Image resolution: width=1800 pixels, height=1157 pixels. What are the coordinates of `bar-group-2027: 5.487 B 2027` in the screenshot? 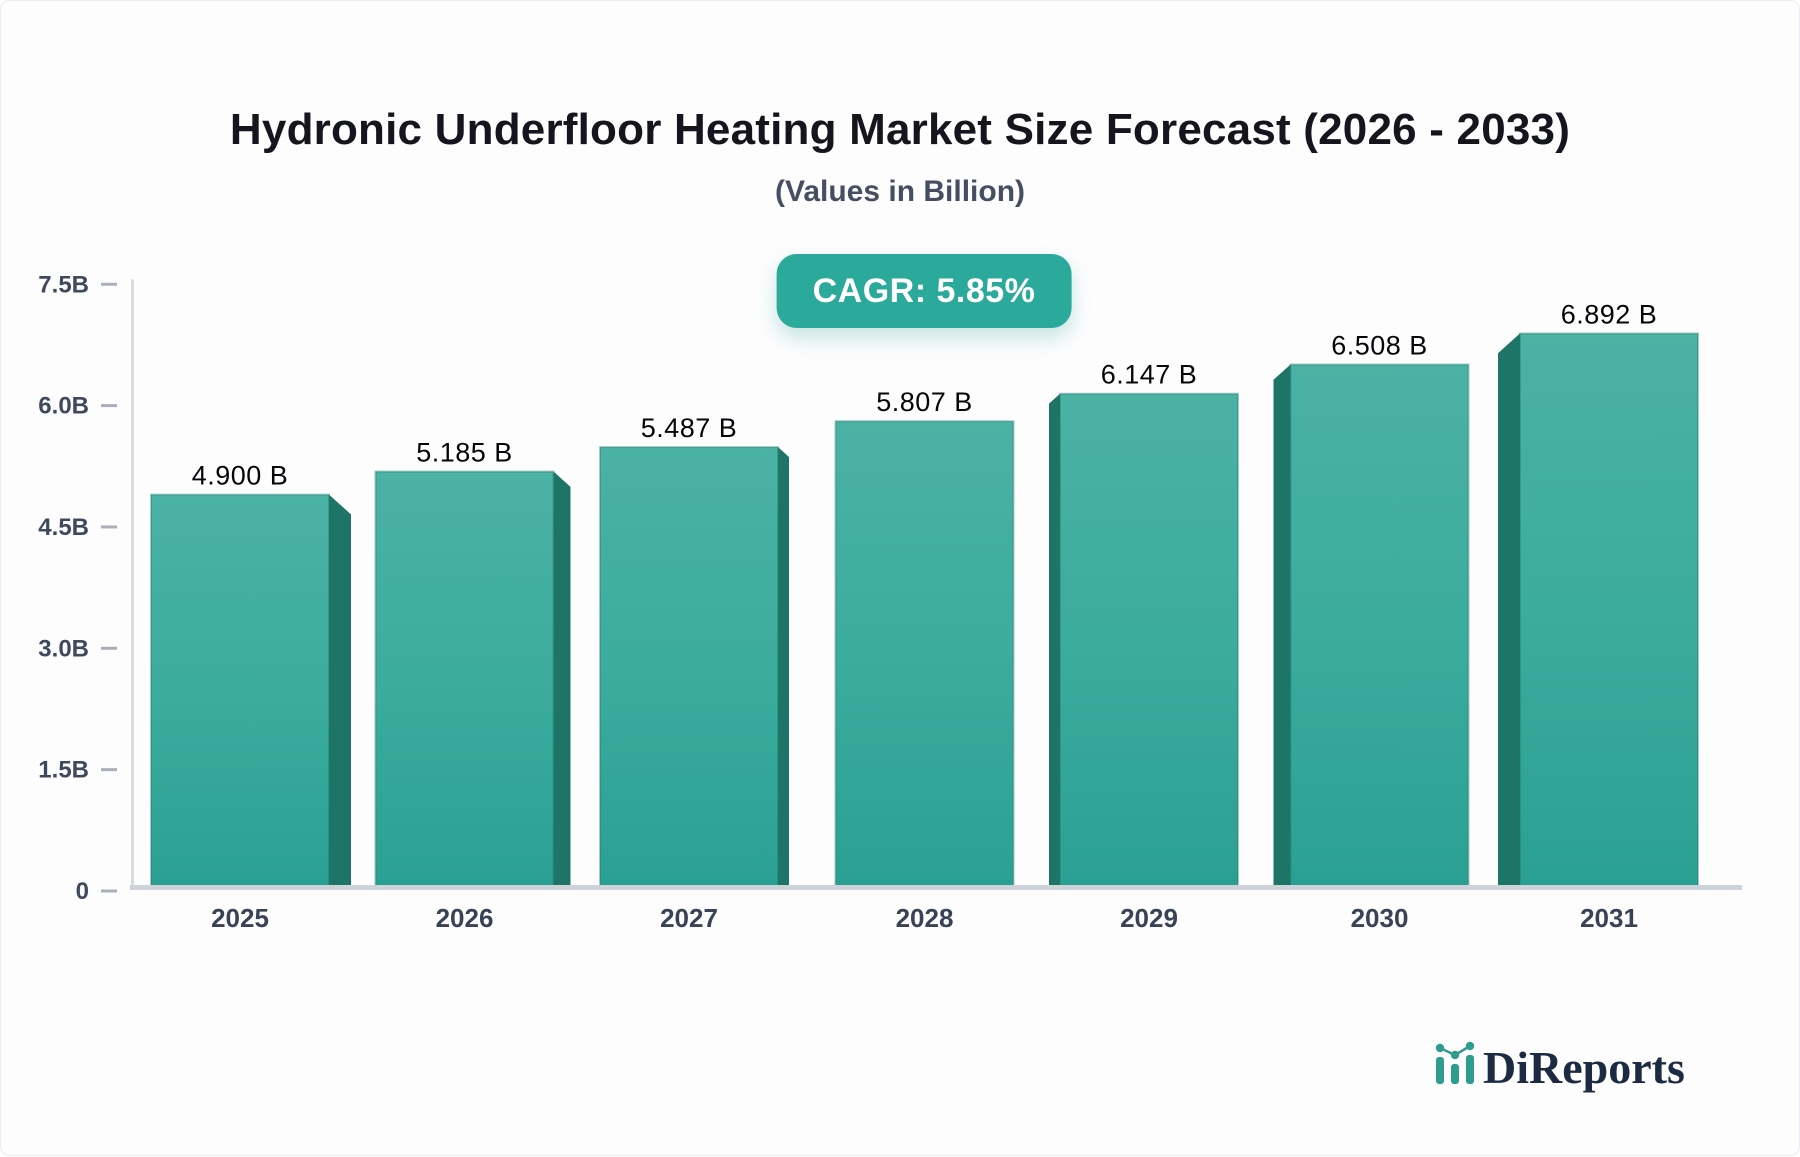 It's located at (694, 673).